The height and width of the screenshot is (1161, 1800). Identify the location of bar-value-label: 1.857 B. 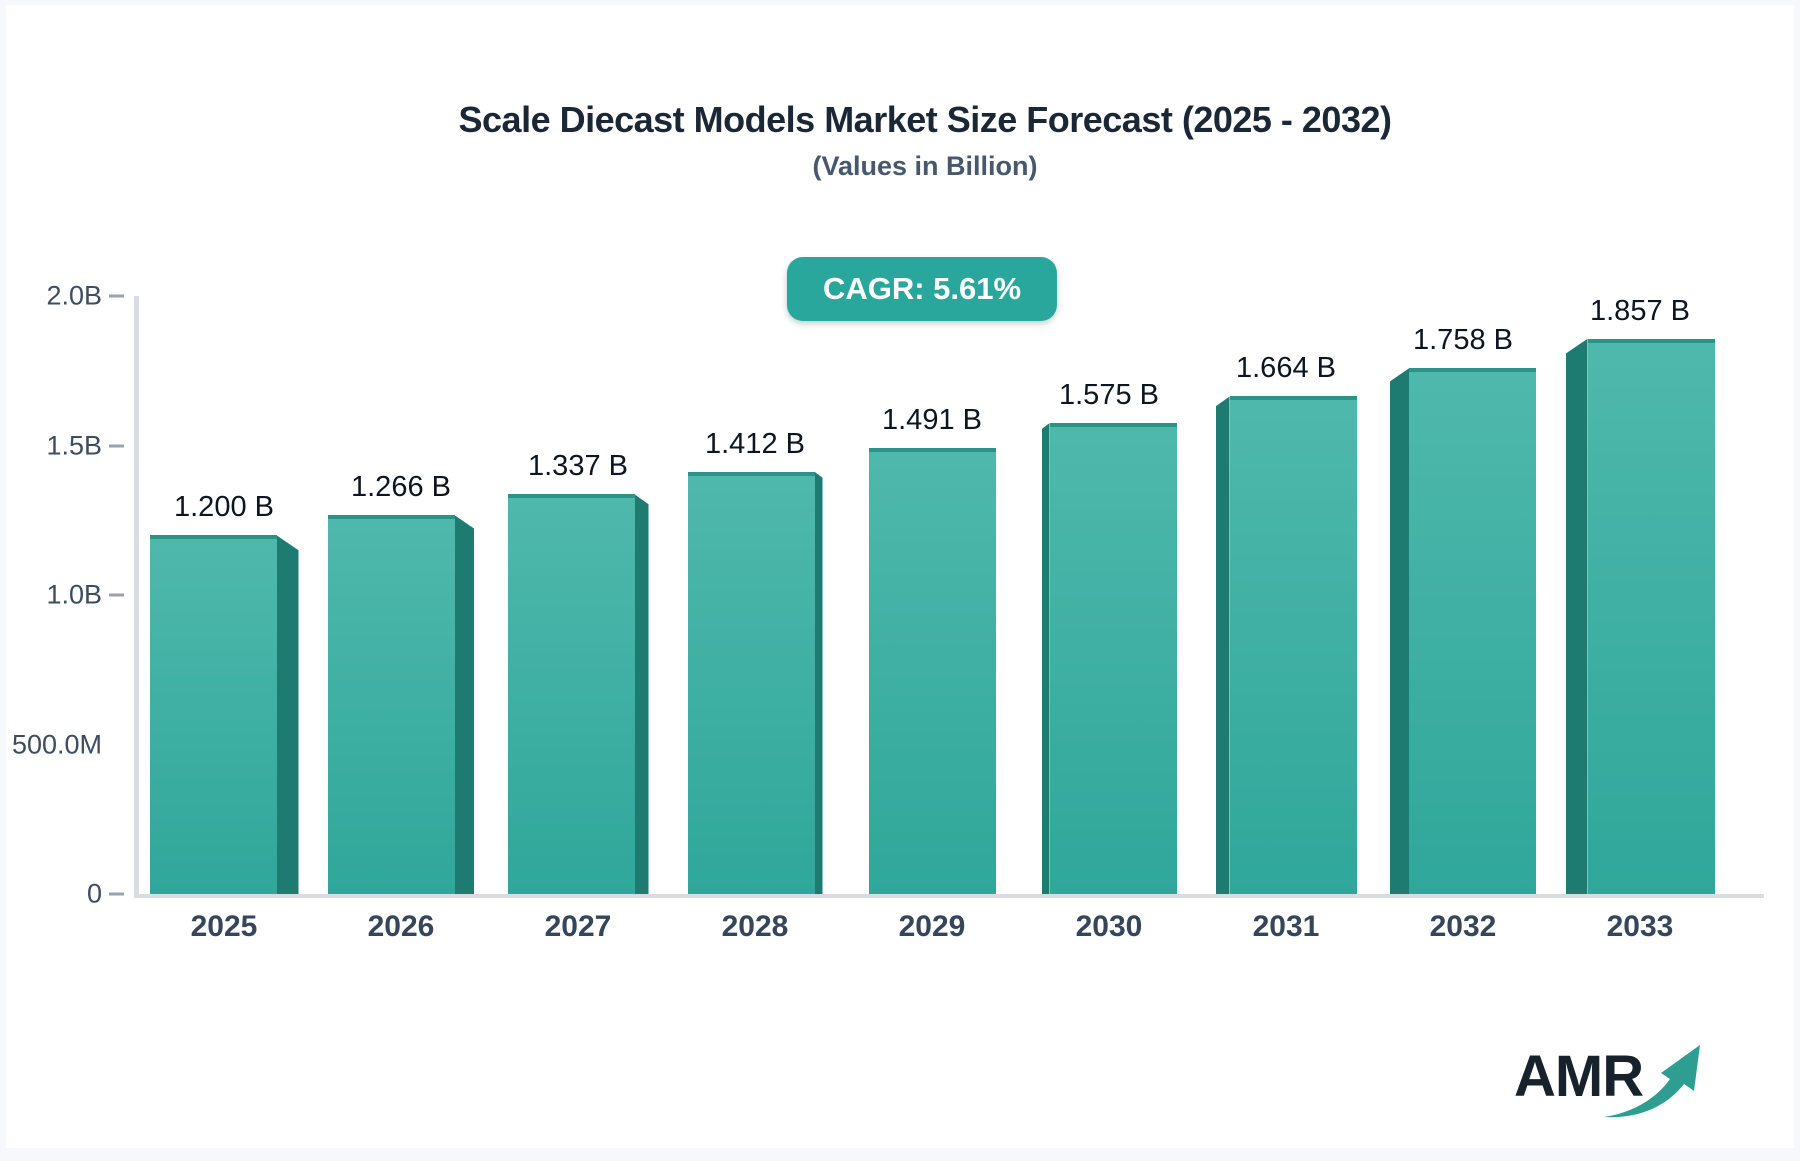
(1640, 310).